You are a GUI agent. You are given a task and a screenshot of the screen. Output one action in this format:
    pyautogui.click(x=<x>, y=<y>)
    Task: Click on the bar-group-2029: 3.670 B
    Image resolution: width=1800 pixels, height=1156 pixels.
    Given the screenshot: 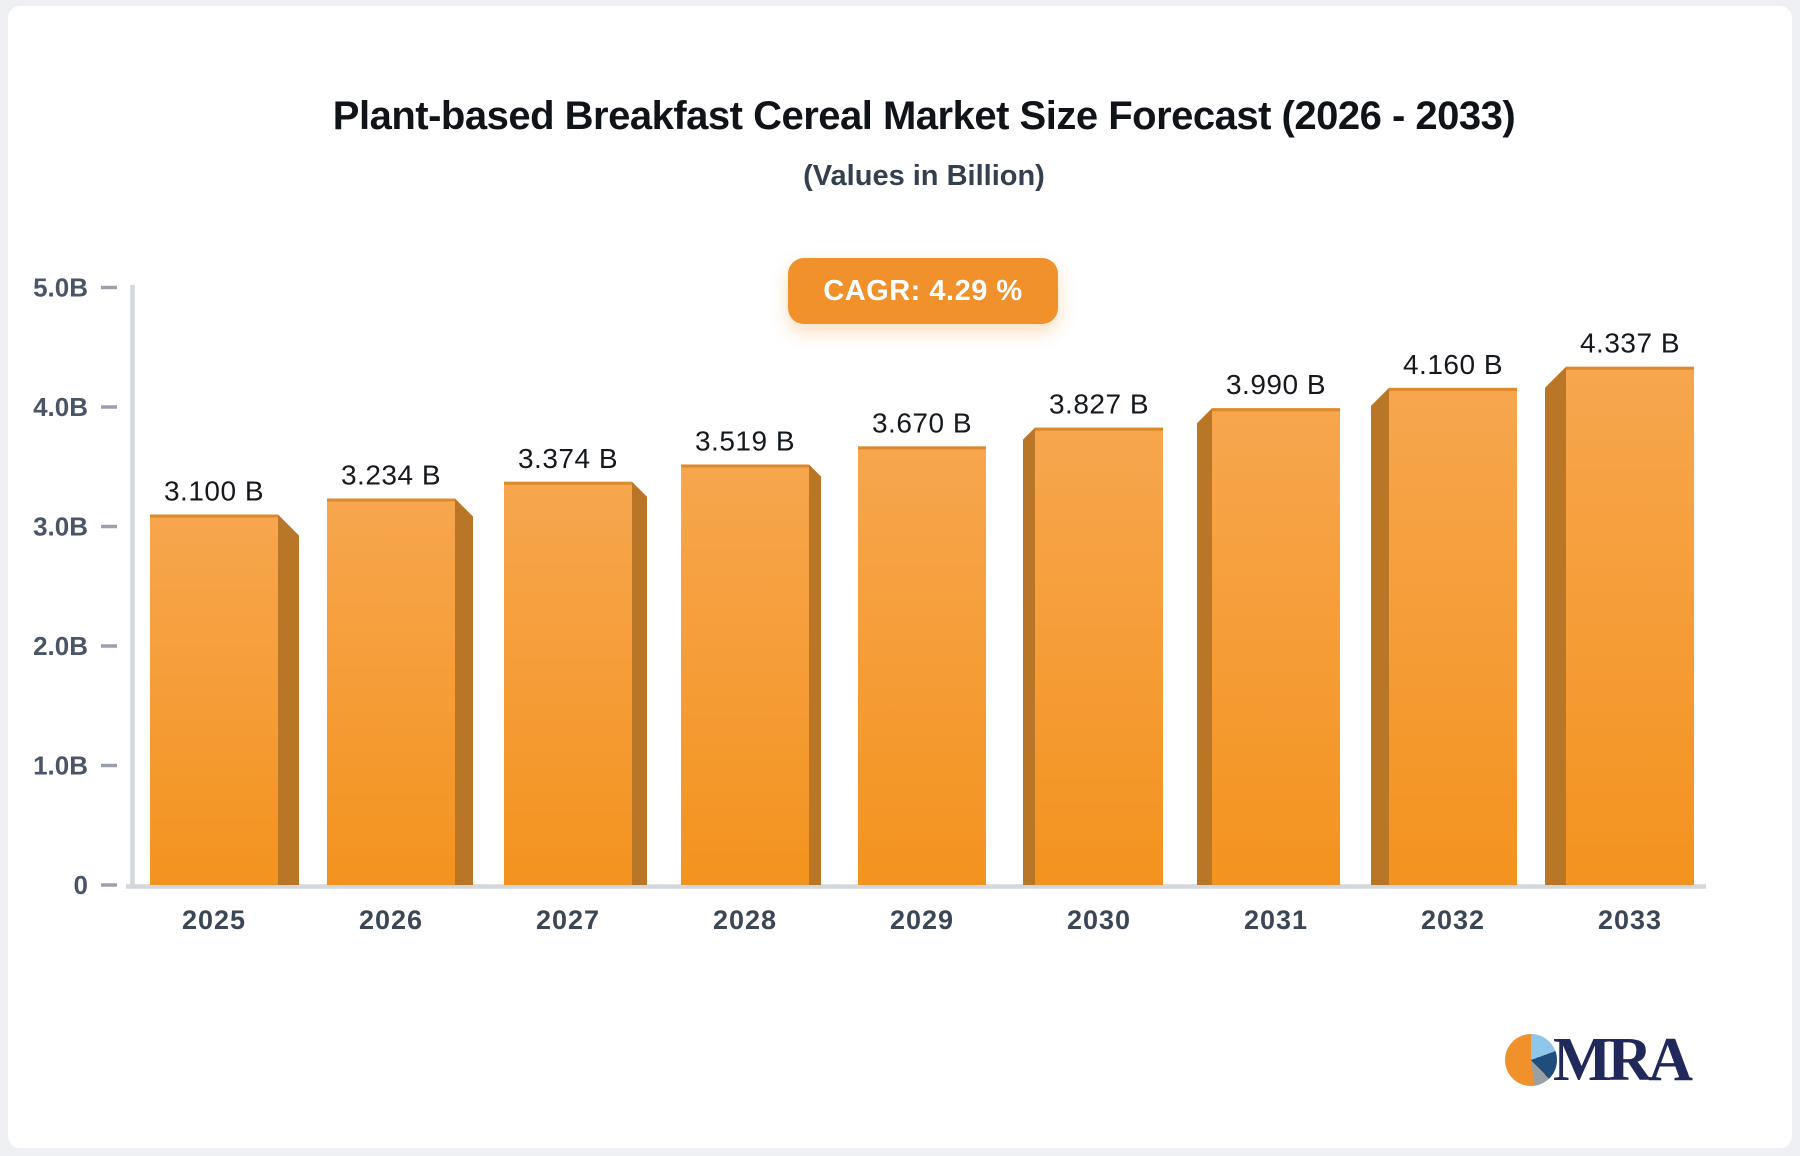 What is the action you would take?
    pyautogui.click(x=922, y=646)
    